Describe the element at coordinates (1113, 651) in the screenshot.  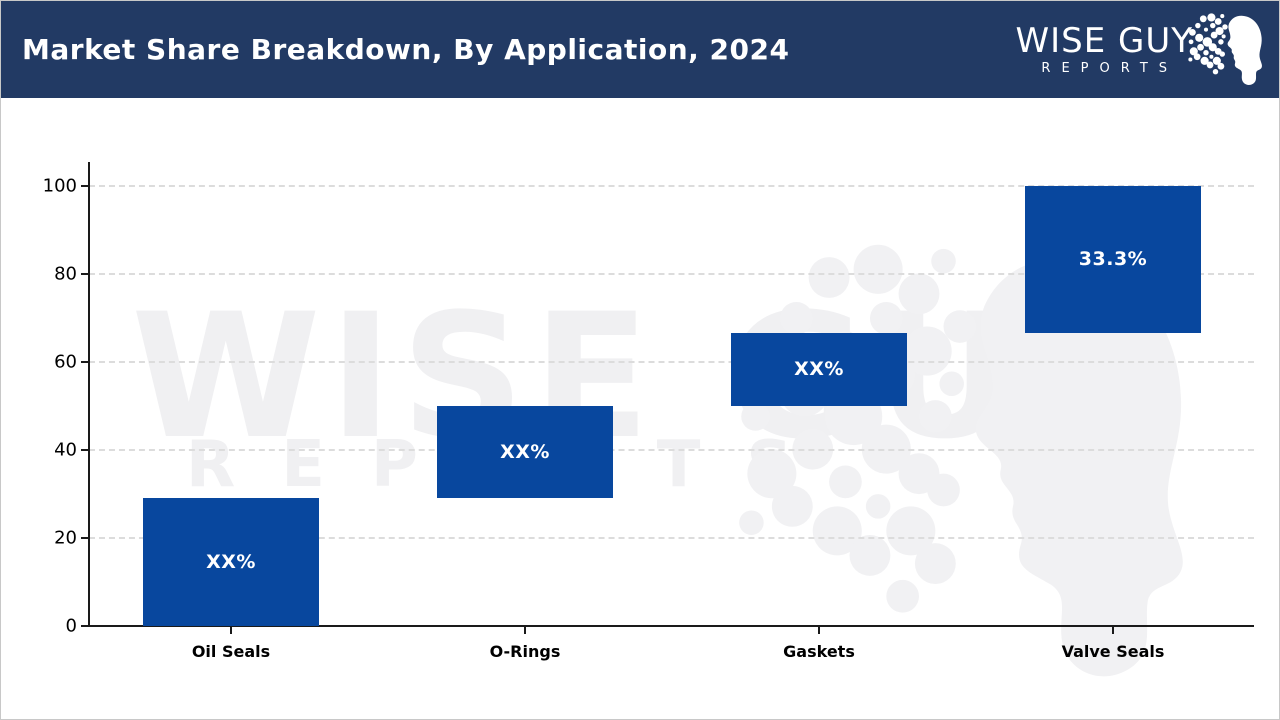
I see `x-tick-label: Valve Seals` at that location.